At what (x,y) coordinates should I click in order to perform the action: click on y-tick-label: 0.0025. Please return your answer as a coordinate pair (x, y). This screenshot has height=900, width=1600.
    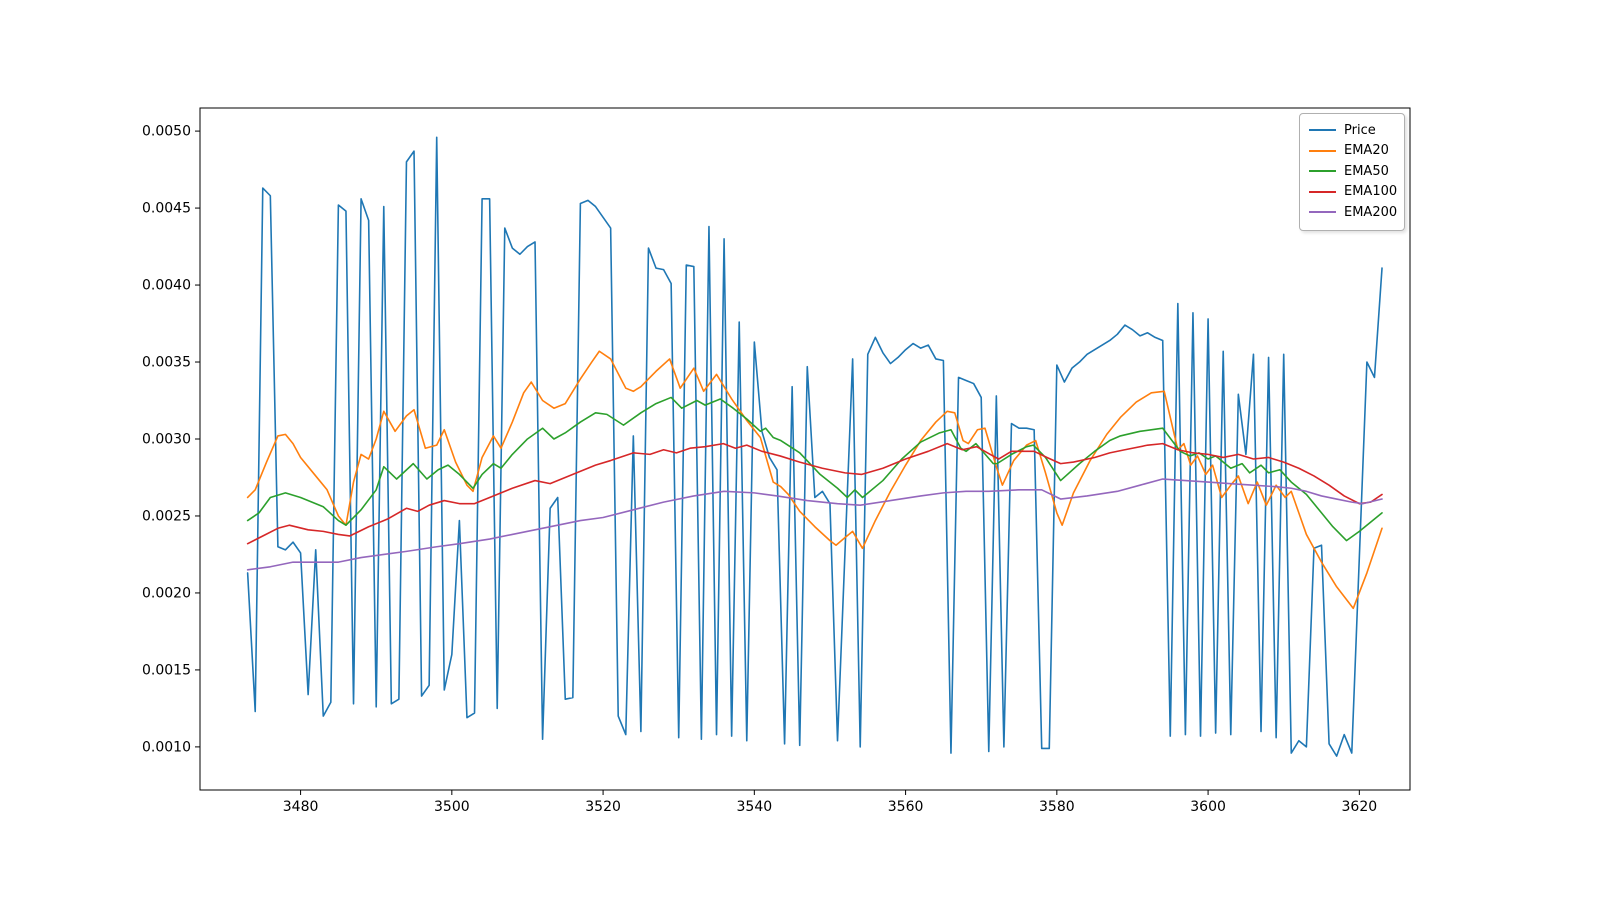
    Looking at the image, I should click on (166, 516).